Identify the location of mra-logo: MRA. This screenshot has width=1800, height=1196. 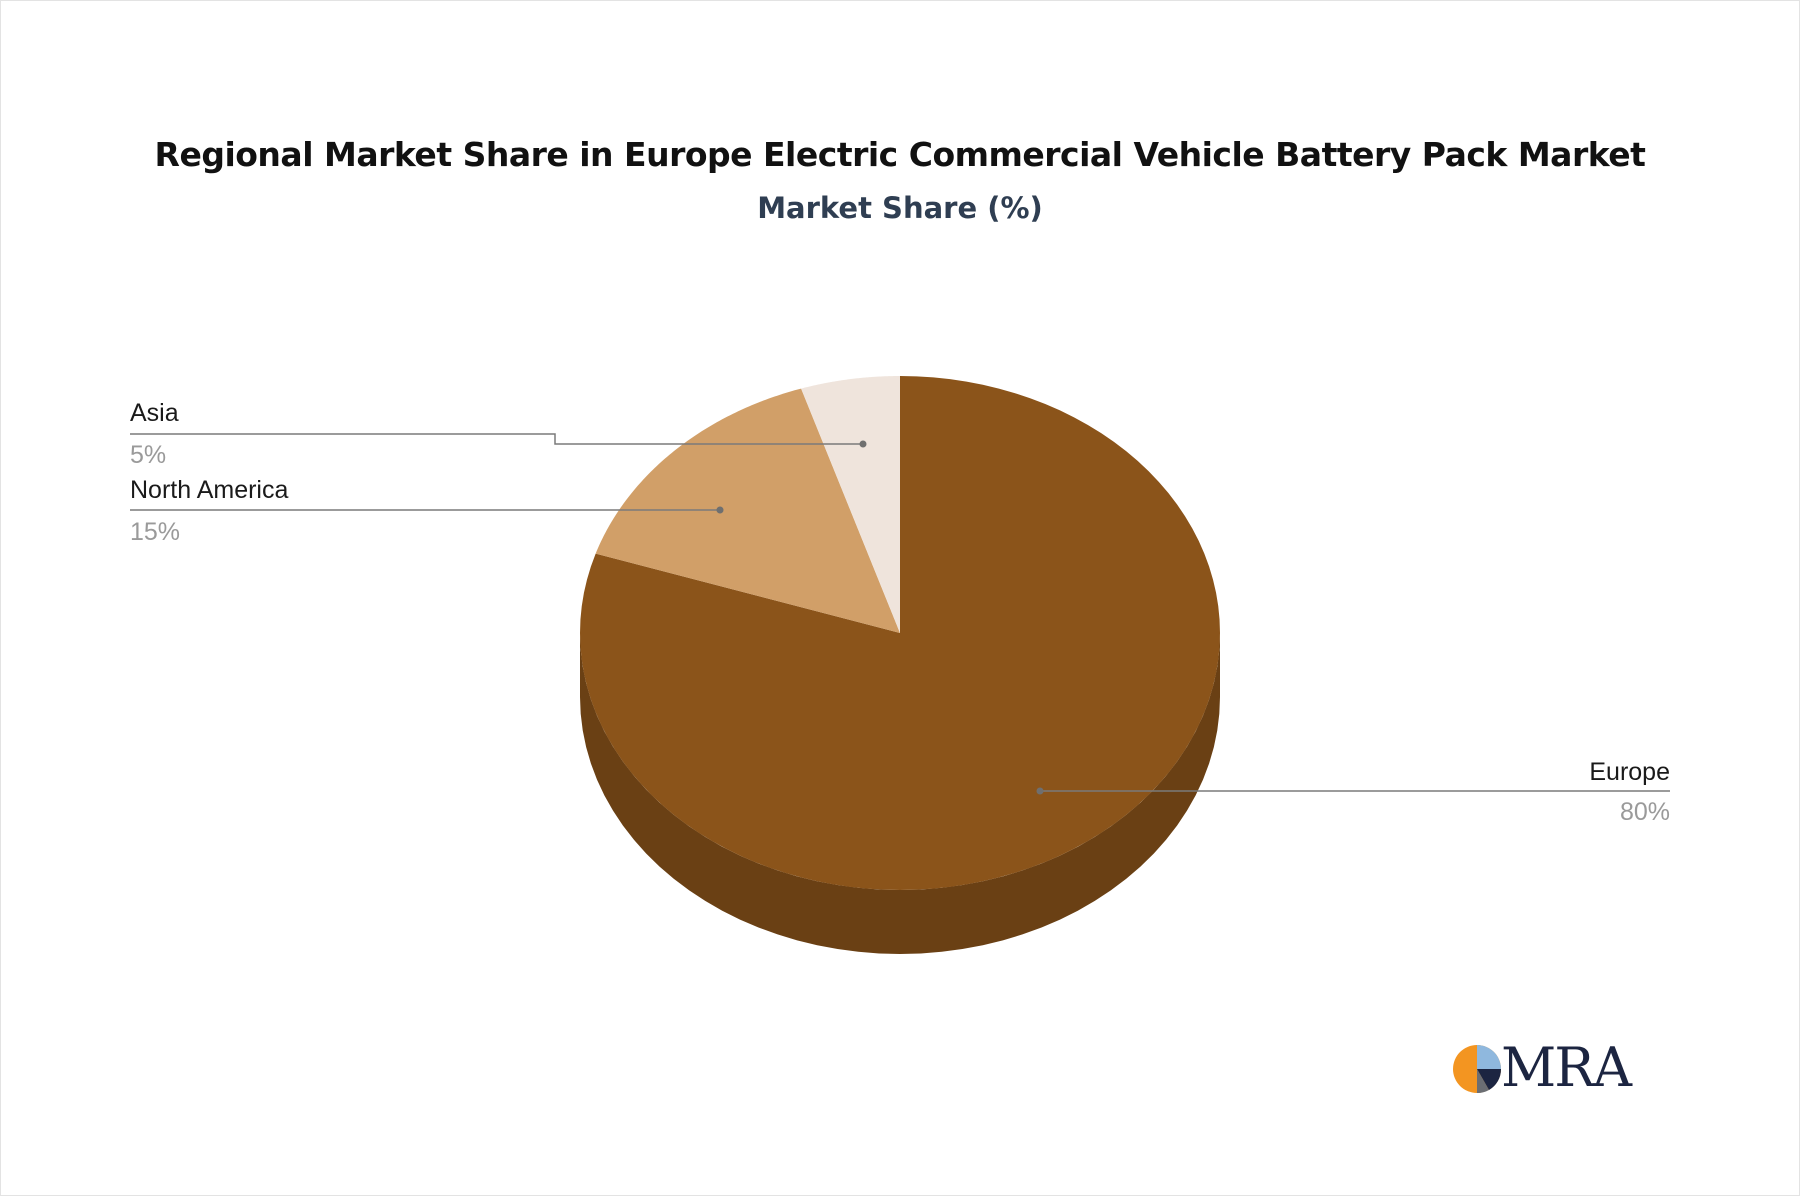
(1550, 1068).